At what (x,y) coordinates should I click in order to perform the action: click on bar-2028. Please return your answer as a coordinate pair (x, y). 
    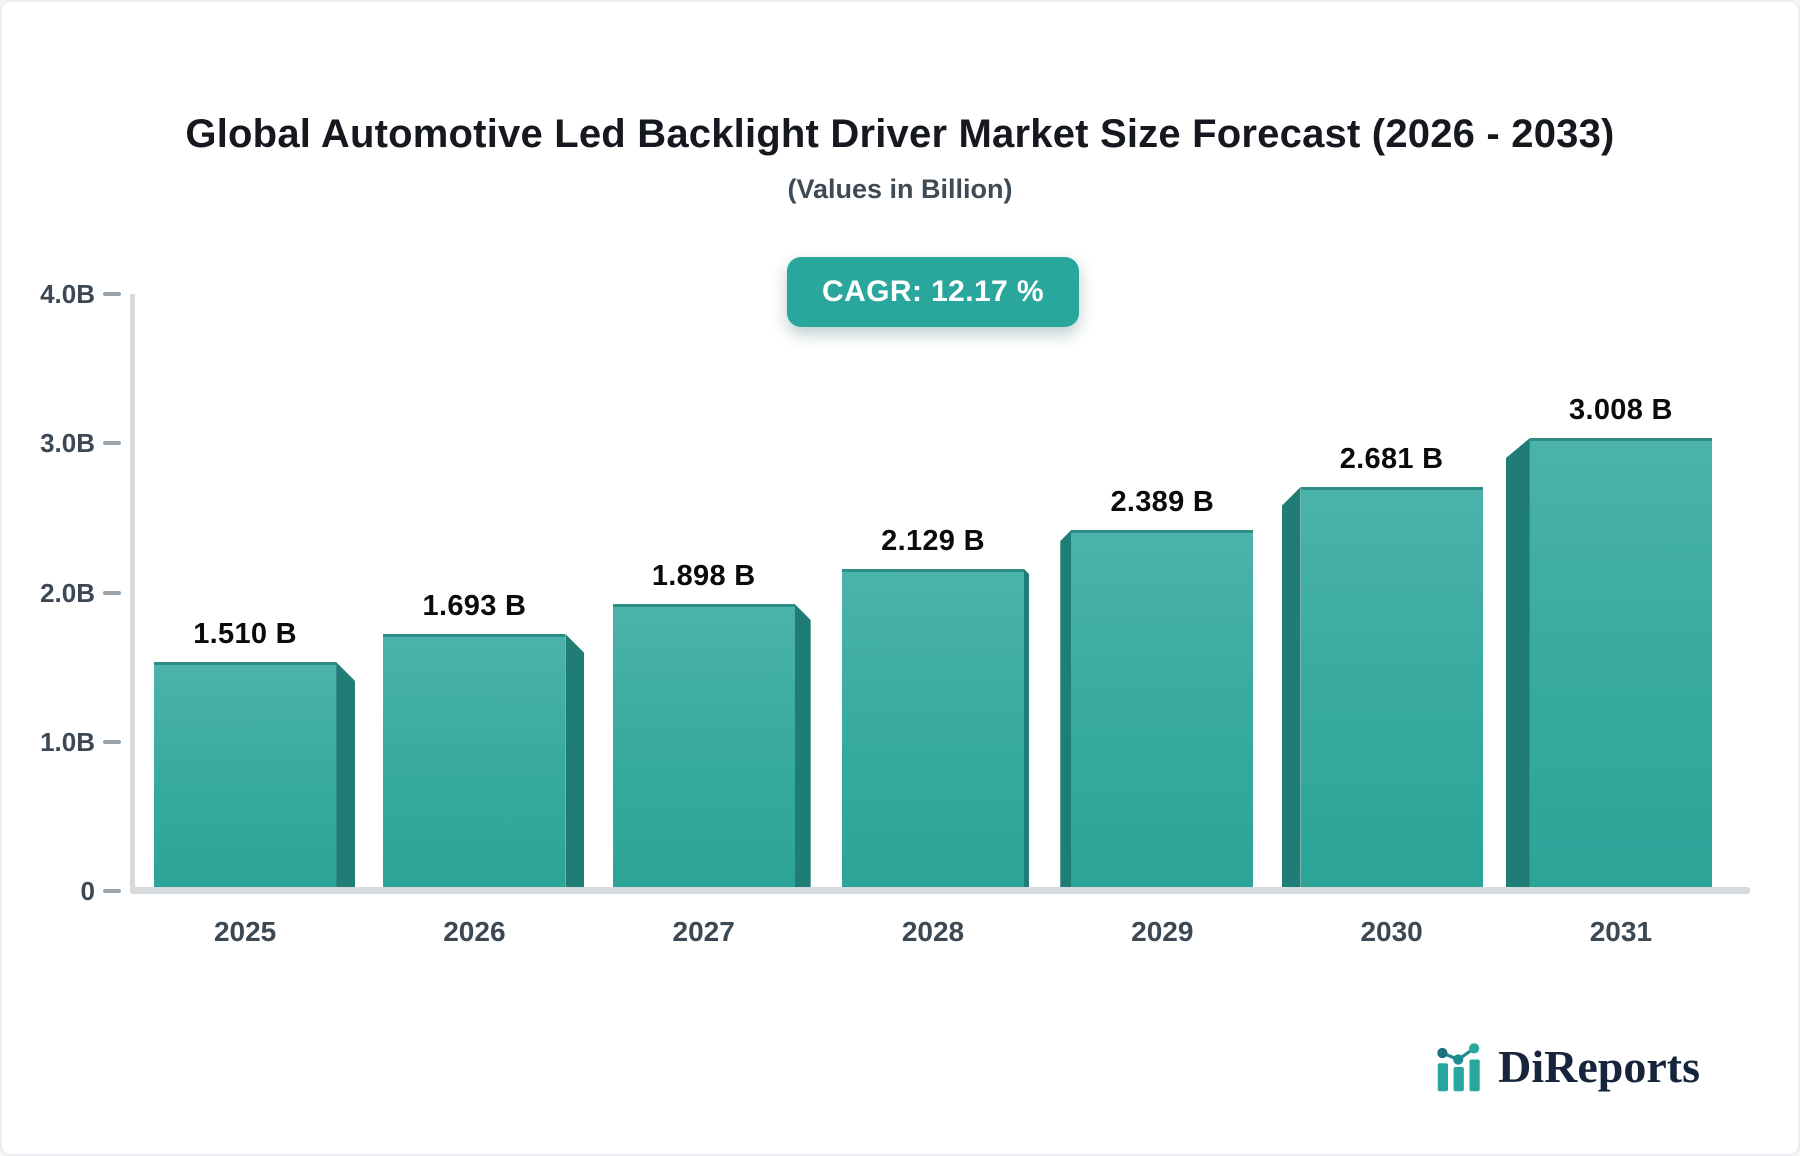
    Looking at the image, I should click on (935, 728).